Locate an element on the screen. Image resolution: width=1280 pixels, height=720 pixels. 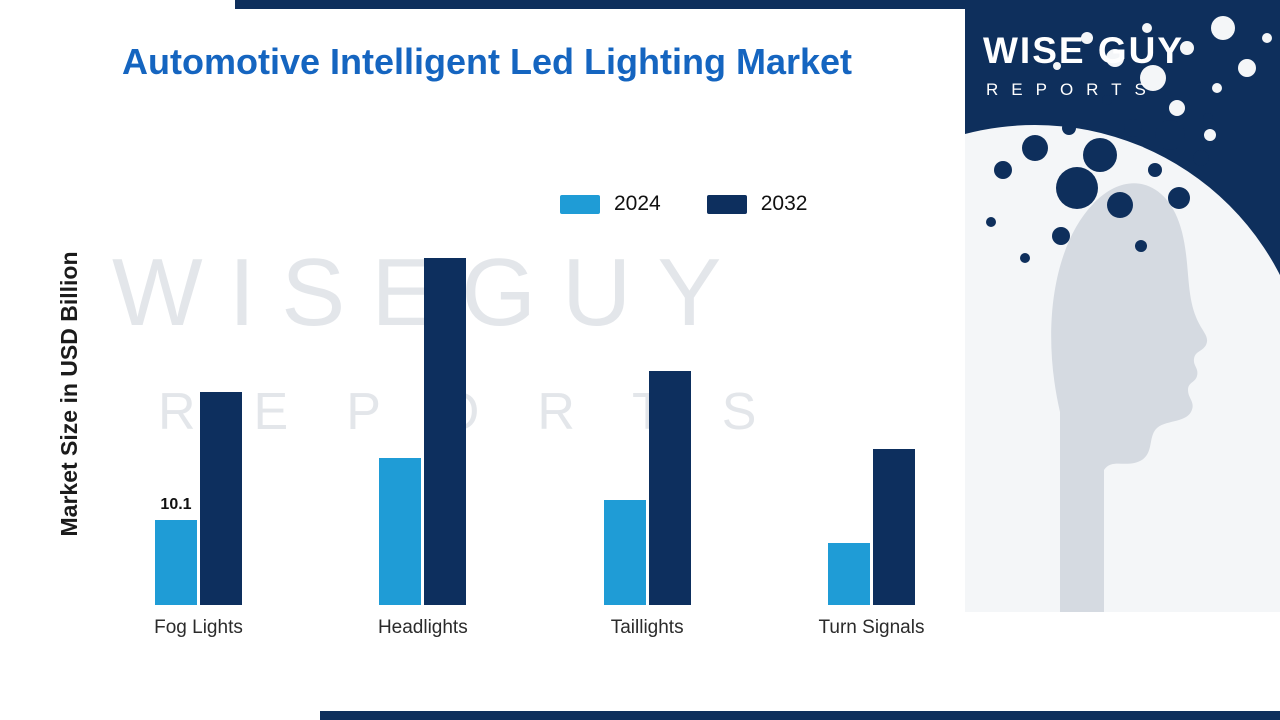
bar-group: Taillights is located at coordinates (647, 441).